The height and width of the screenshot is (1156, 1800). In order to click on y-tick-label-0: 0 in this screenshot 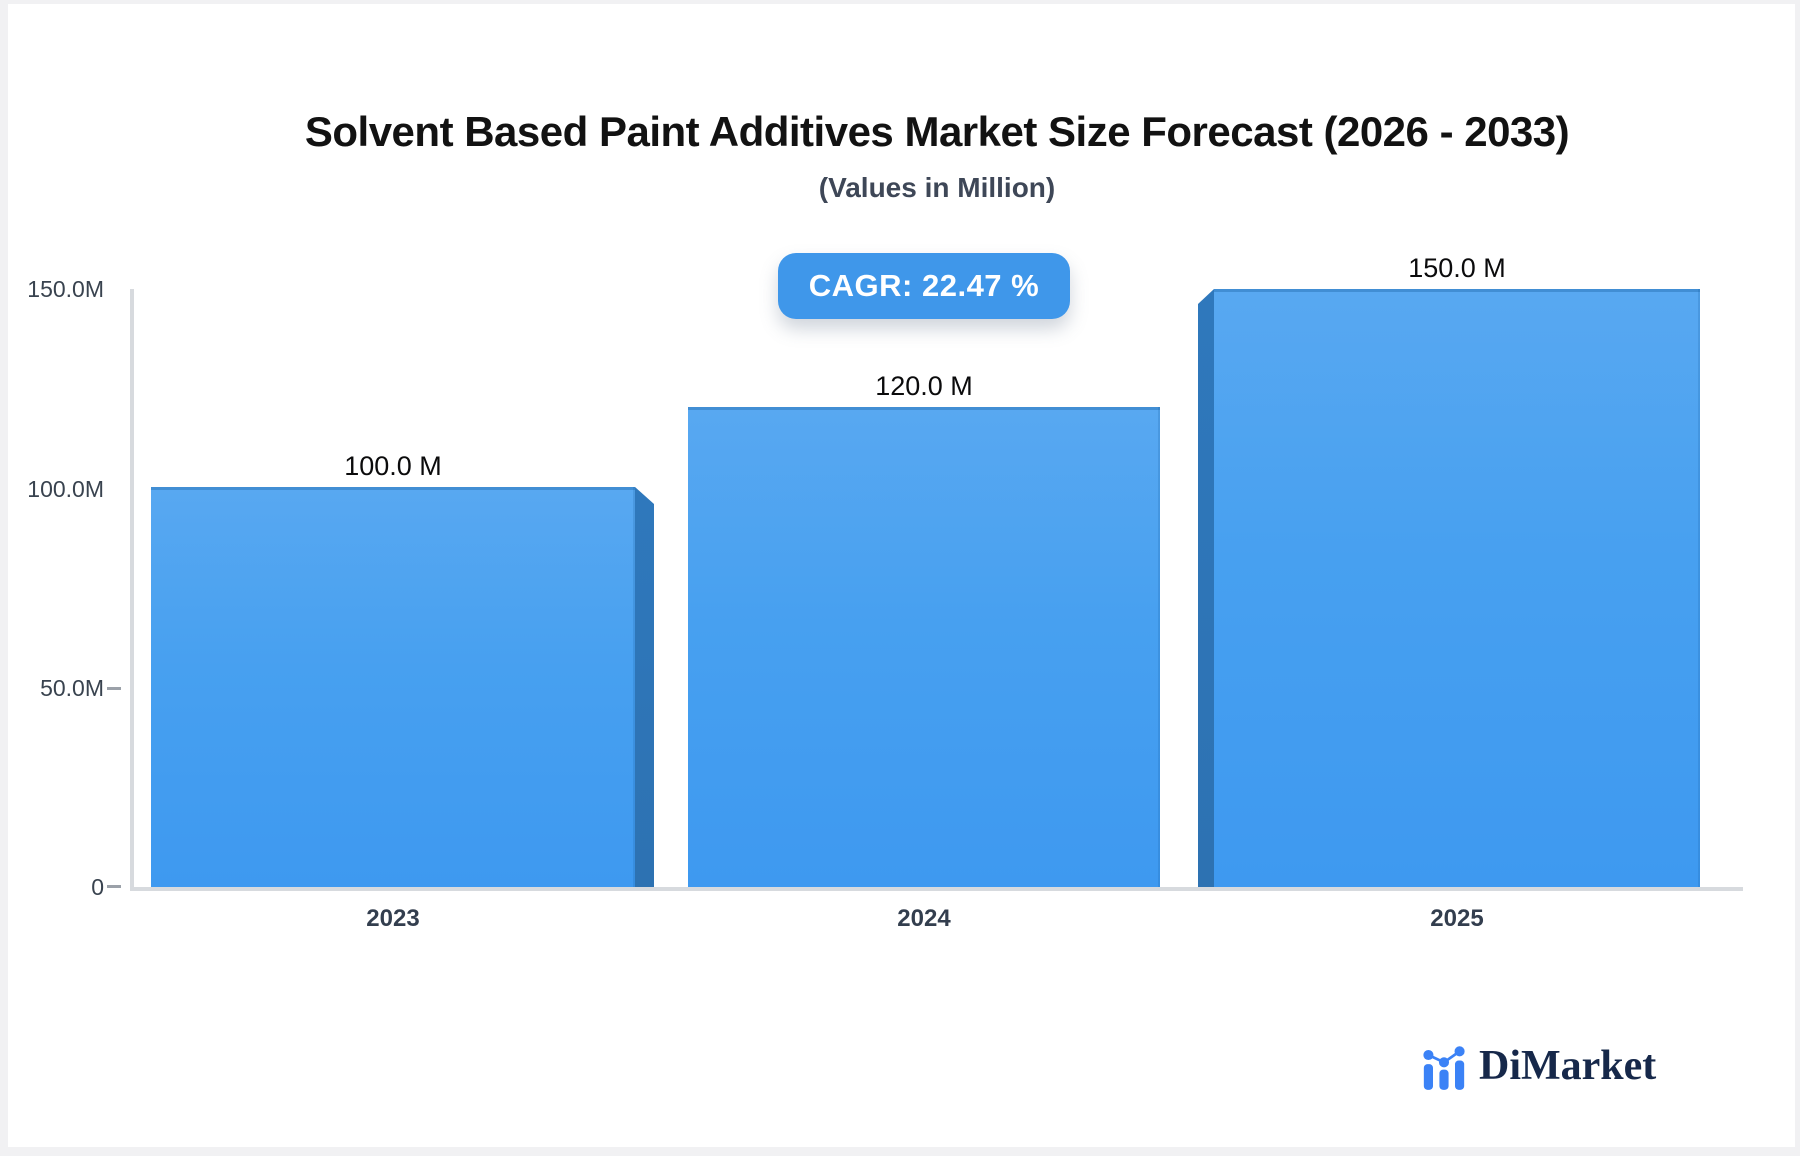, I will do `click(97, 887)`.